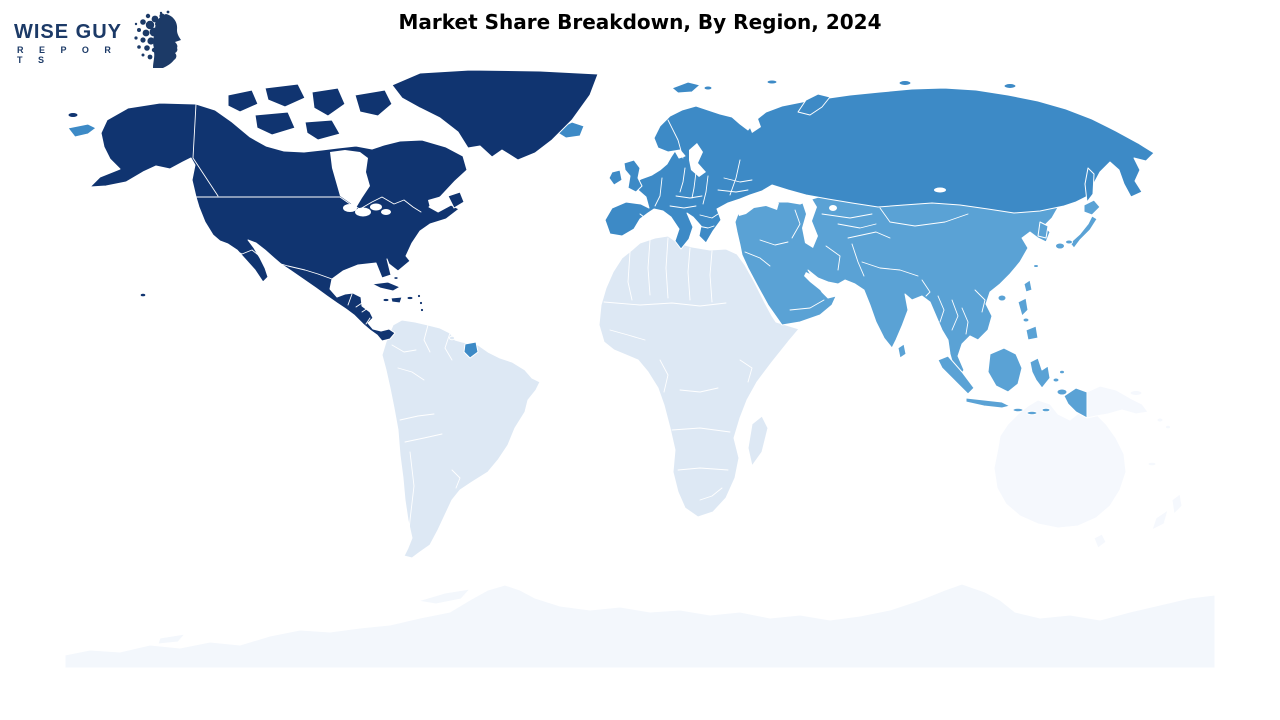 The image size is (1280, 720). What do you see at coordinates (471, 350) in the screenshot?
I see `french-guiana` at bounding box center [471, 350].